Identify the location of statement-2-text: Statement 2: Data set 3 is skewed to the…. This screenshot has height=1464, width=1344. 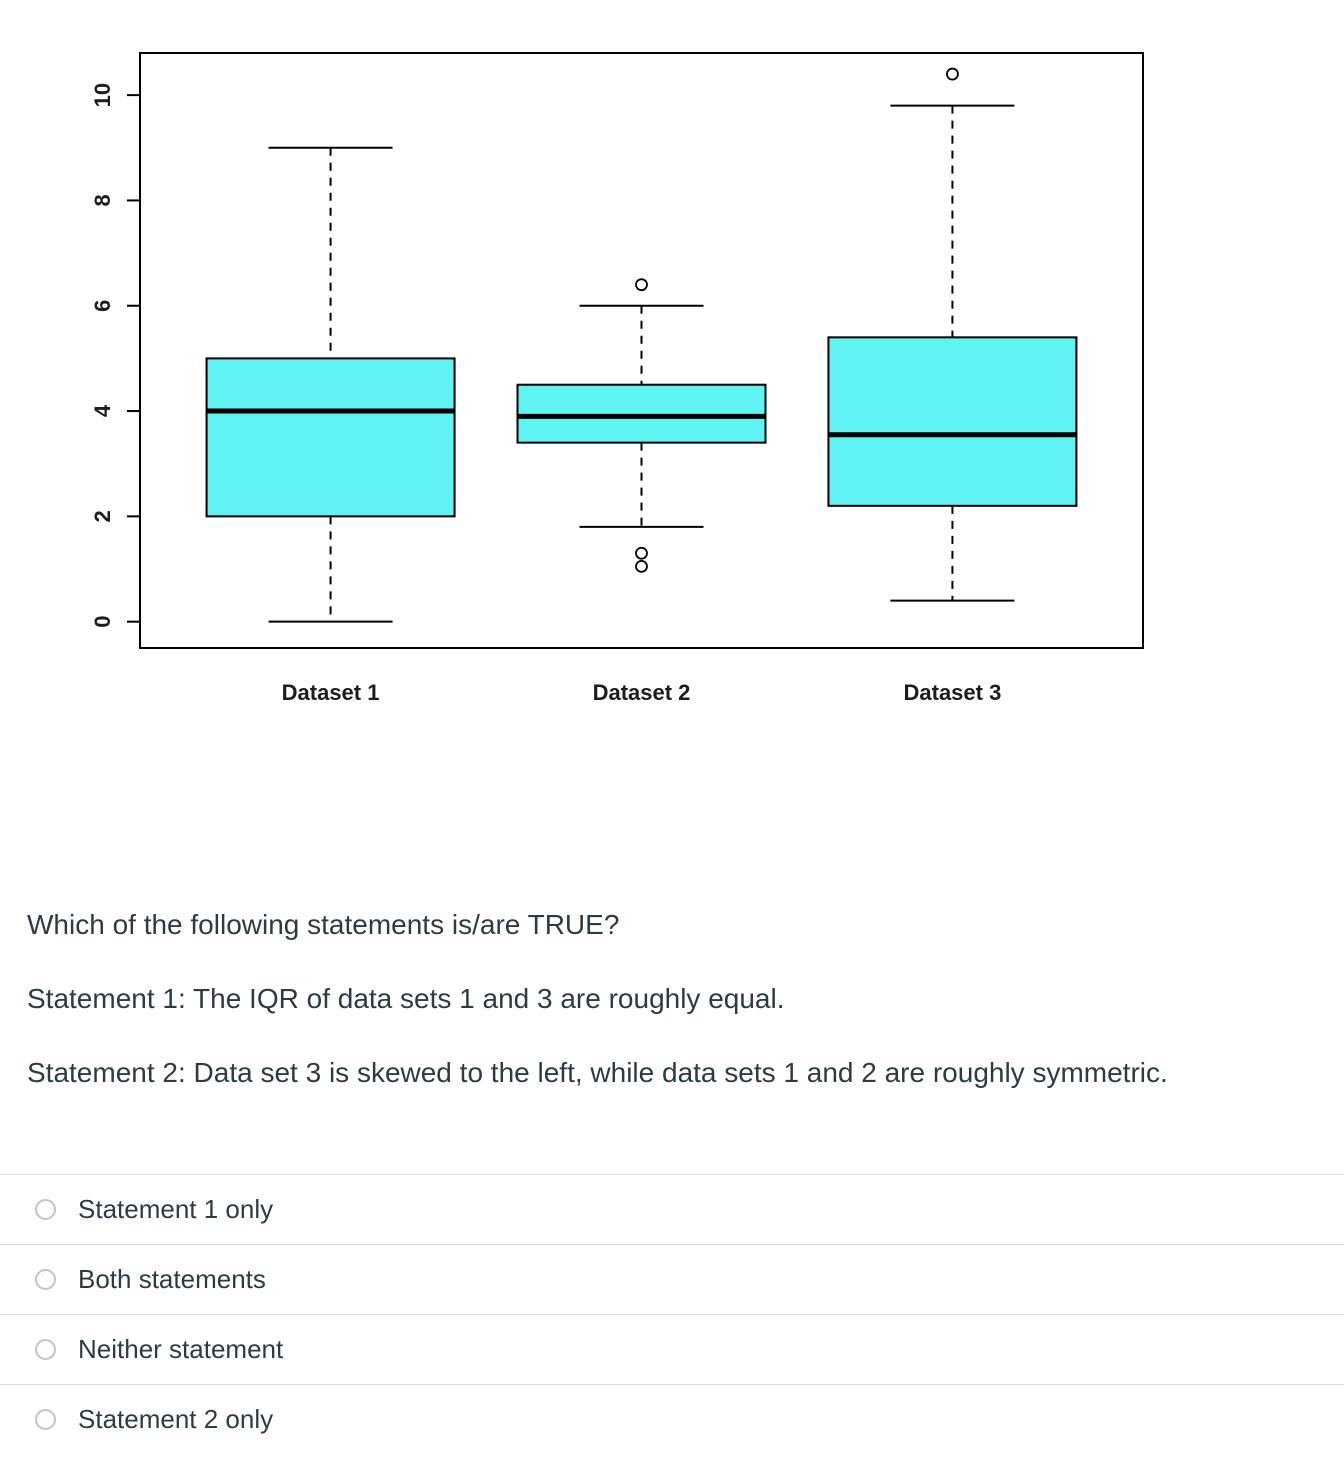
(597, 1072).